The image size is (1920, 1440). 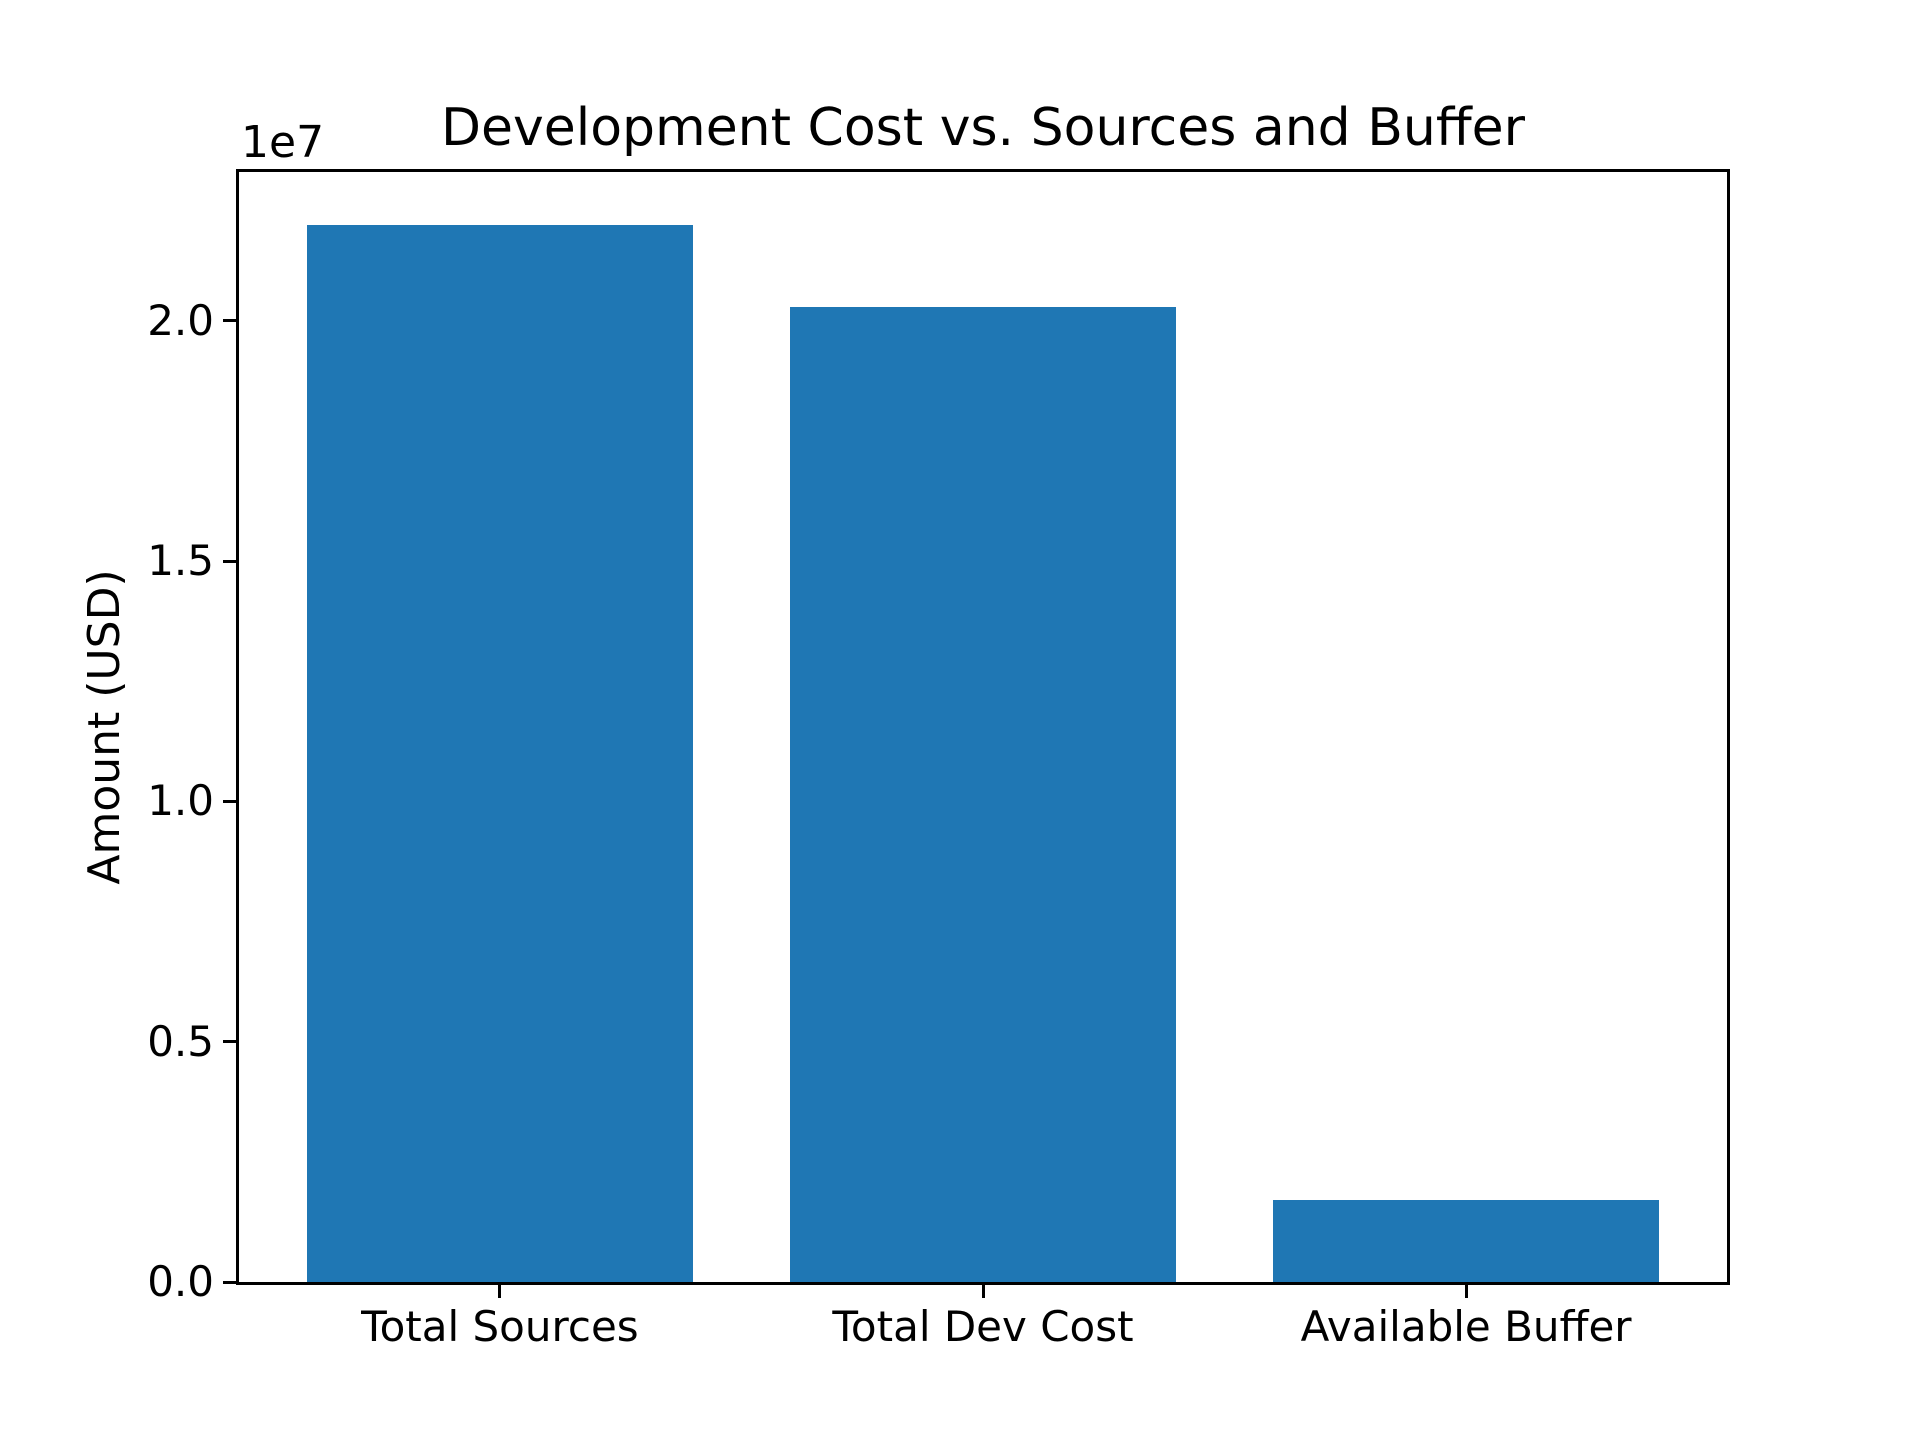 I want to click on x-tick-label: Total Sources, so click(x=500, y=1326).